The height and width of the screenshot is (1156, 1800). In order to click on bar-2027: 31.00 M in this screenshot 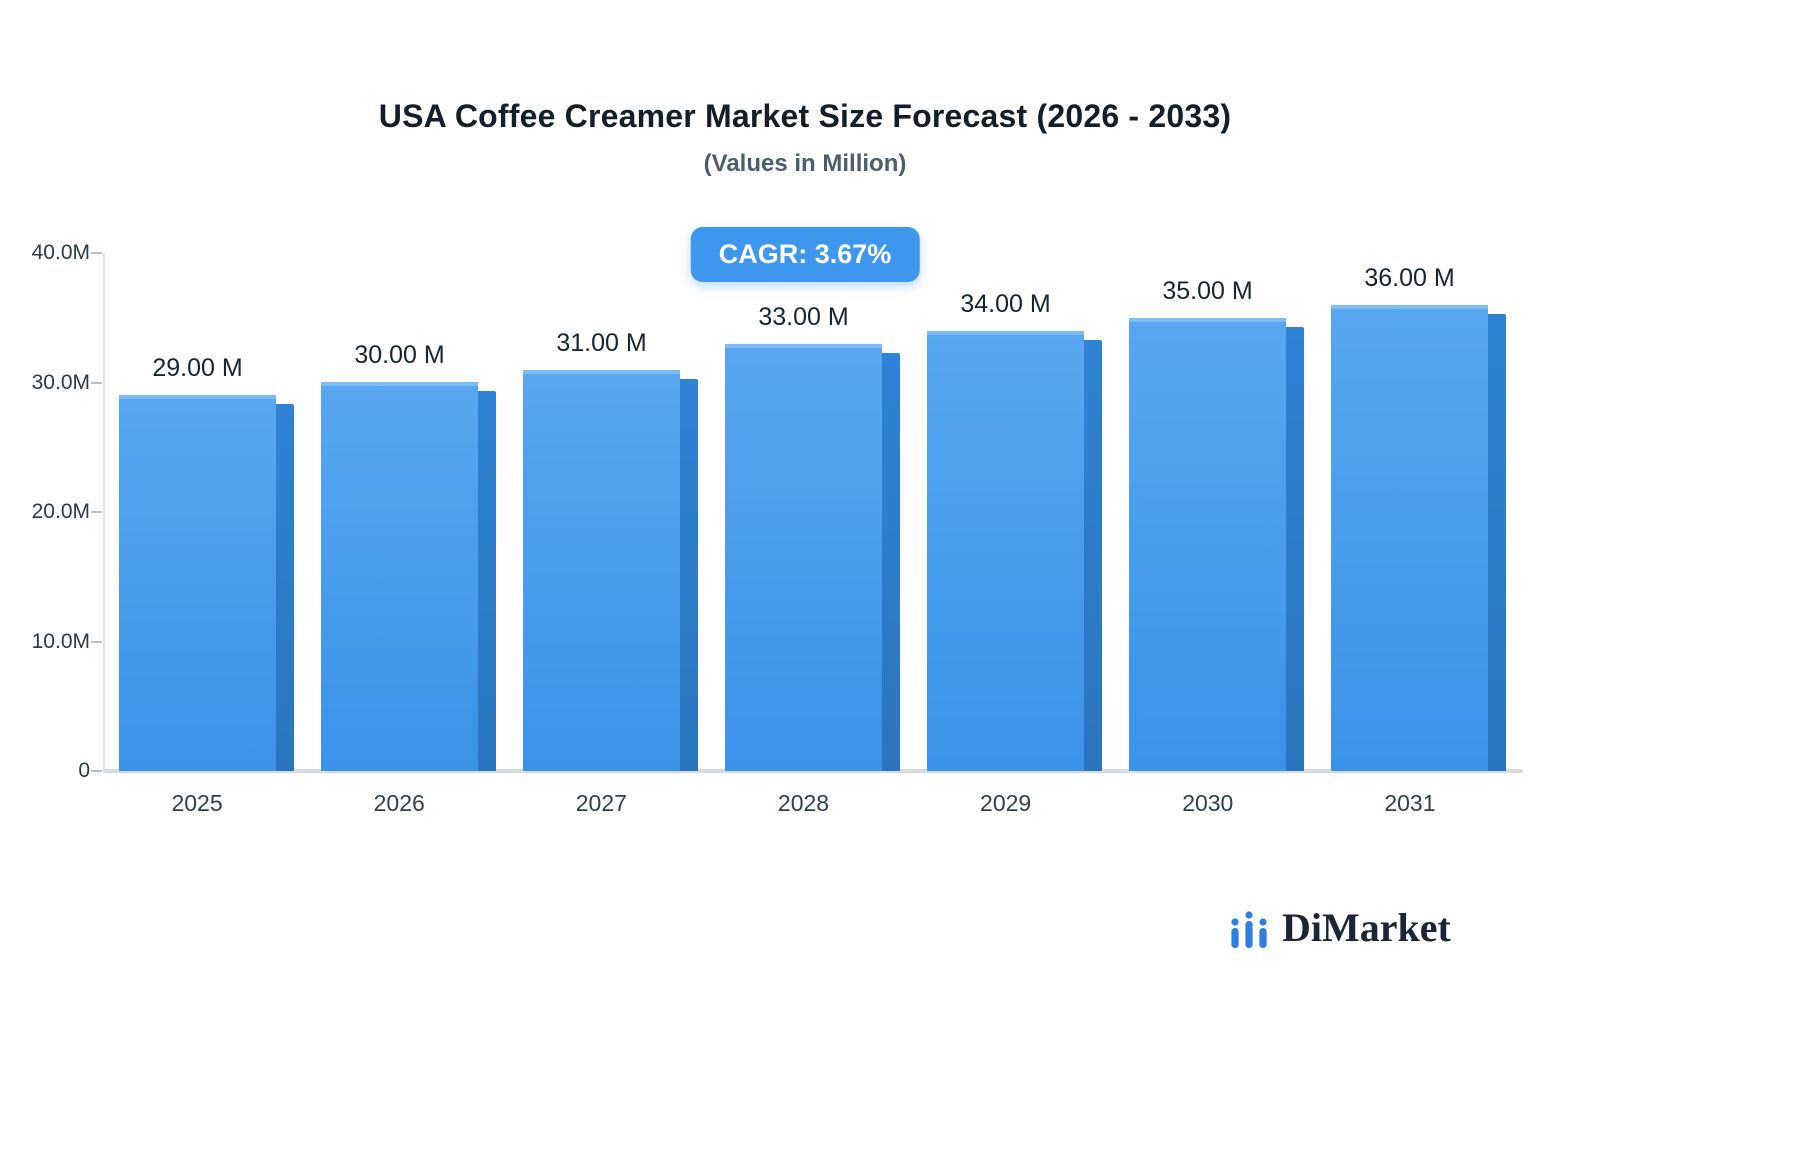, I will do `click(610, 550)`.